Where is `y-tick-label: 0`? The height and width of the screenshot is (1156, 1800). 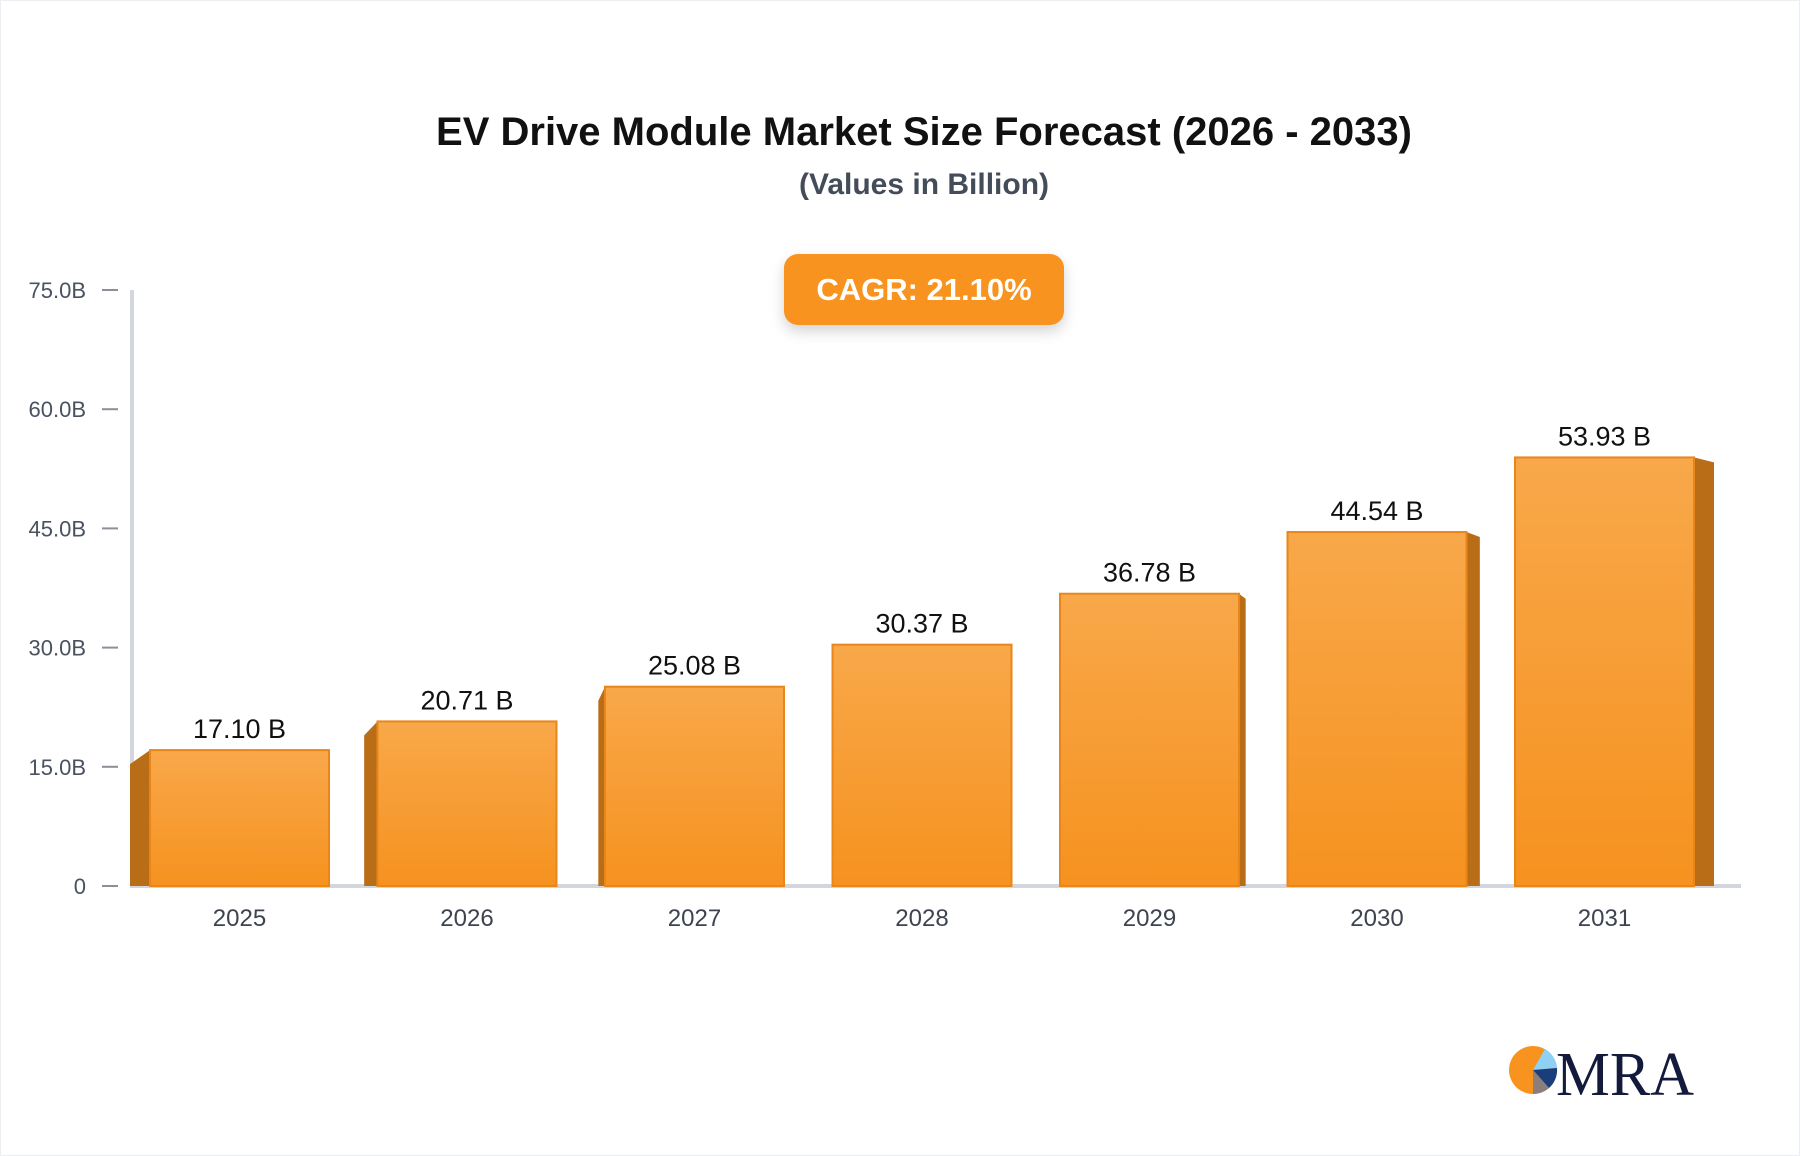 y-tick-label: 0 is located at coordinates (80, 886).